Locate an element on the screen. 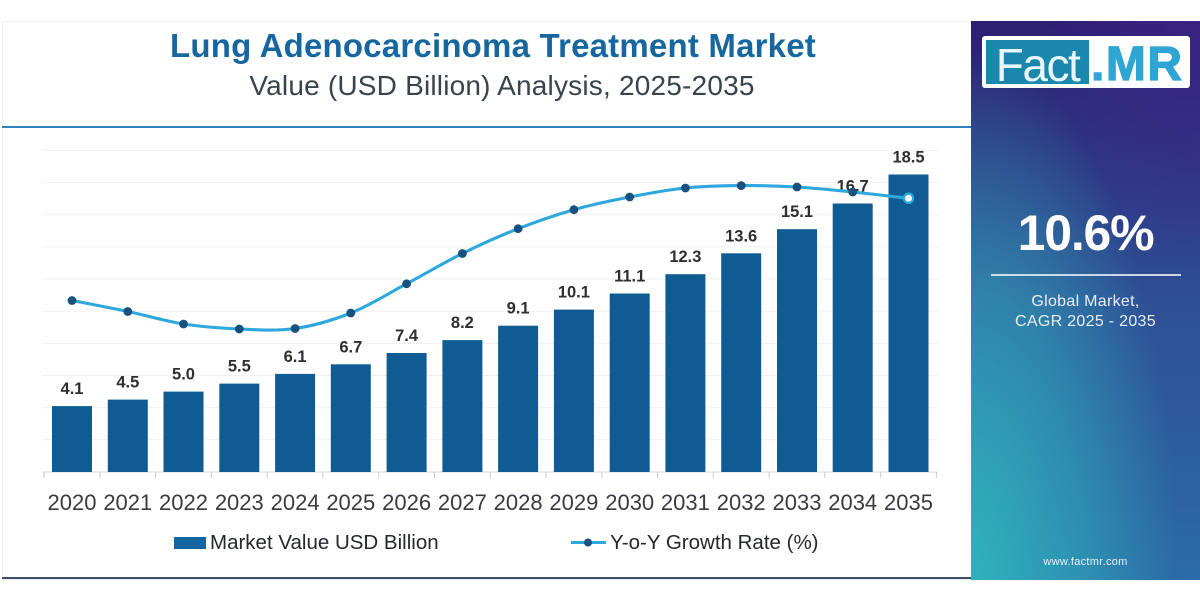  svg-text: 7.4 is located at coordinates (407, 336).